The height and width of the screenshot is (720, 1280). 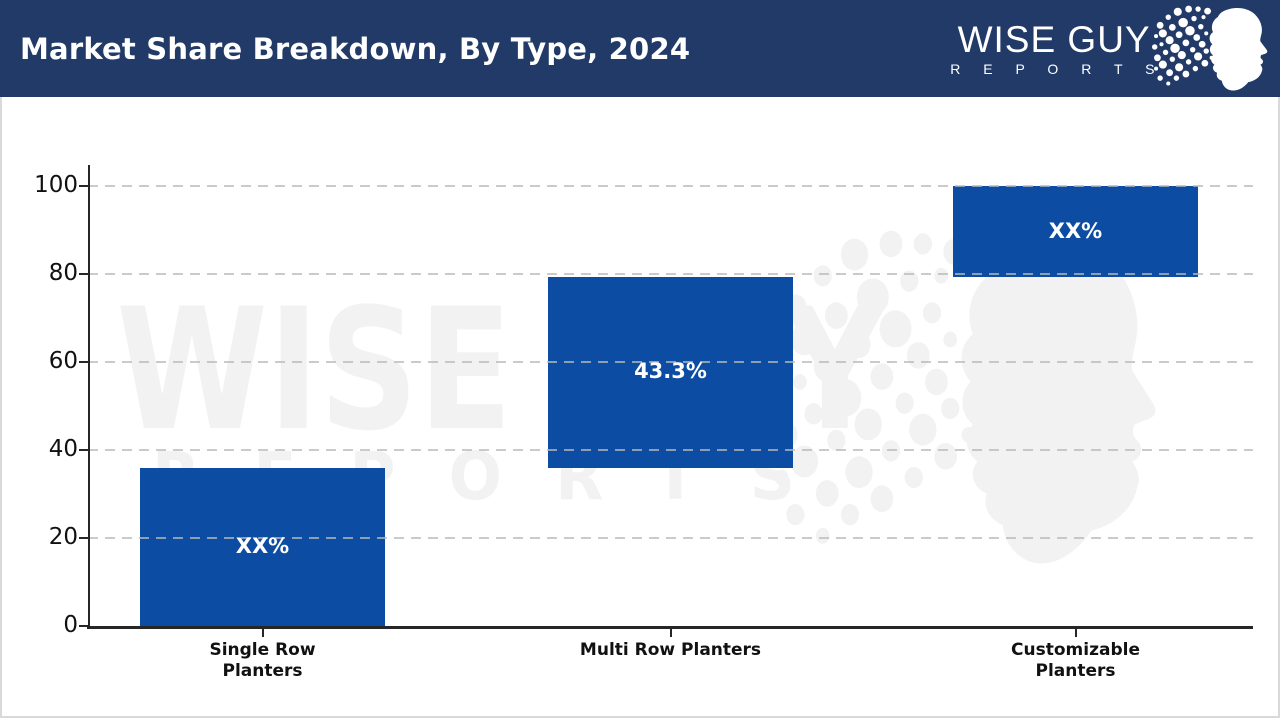 What do you see at coordinates (1075, 660) in the screenshot?
I see `category-label-3: Customizable Planters` at bounding box center [1075, 660].